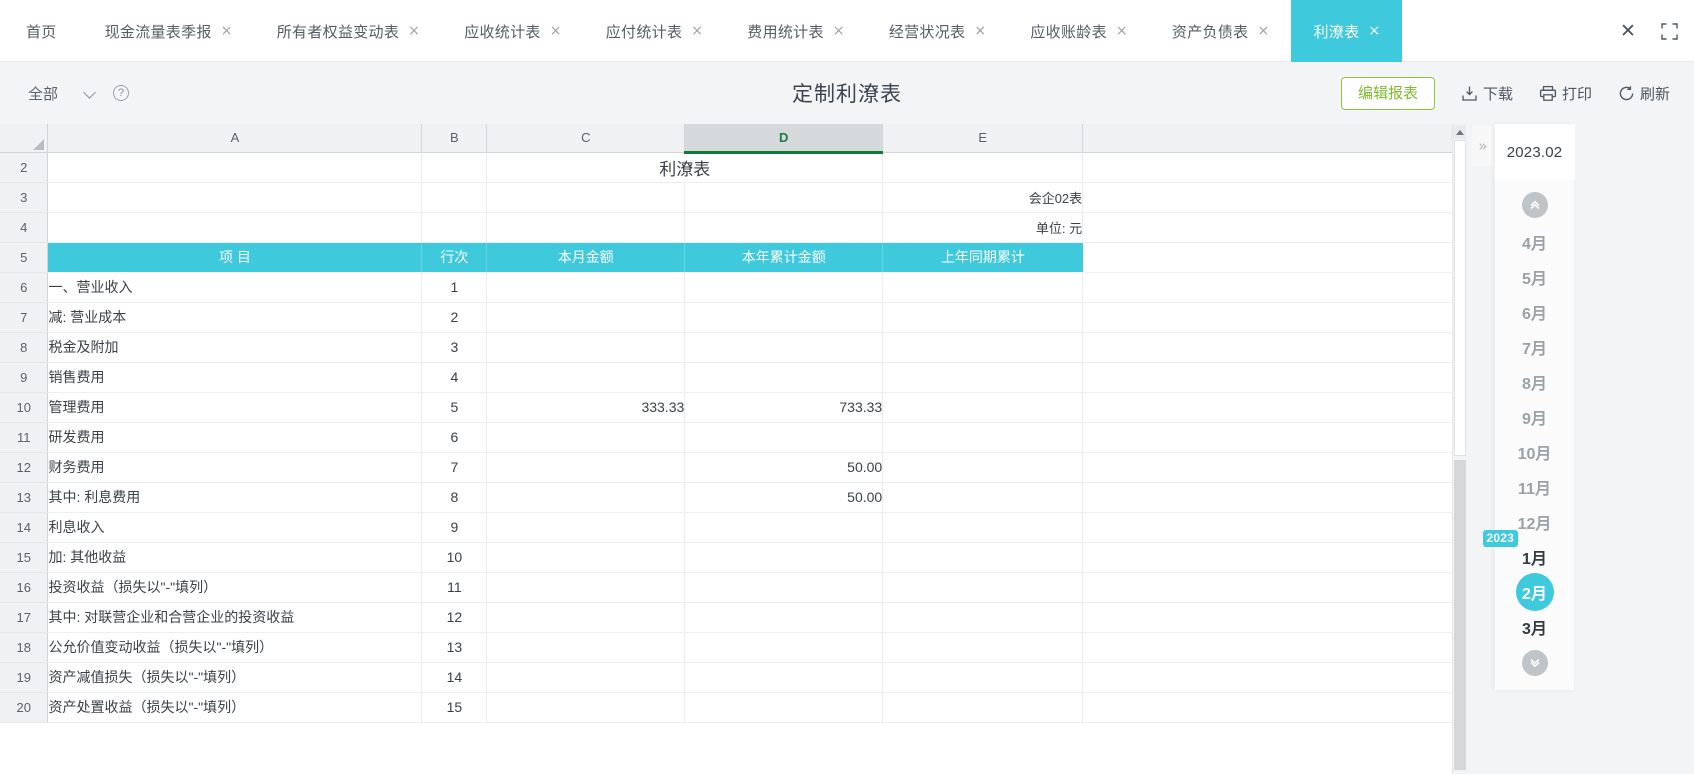  Describe the element at coordinates (24, 707) in the screenshot. I see `row-header: 20` at that location.